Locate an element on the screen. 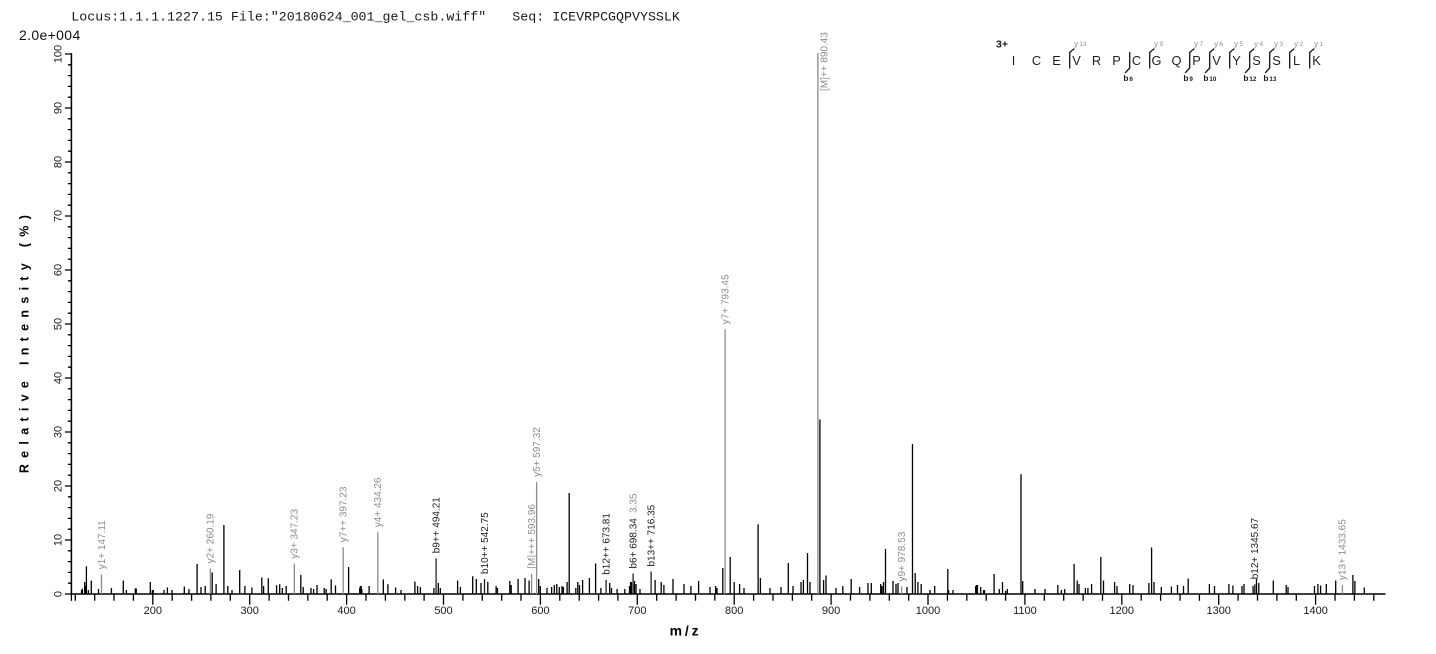 The height and width of the screenshot is (654, 1436). svg-text: b12++ 673.81 is located at coordinates (606, 544).